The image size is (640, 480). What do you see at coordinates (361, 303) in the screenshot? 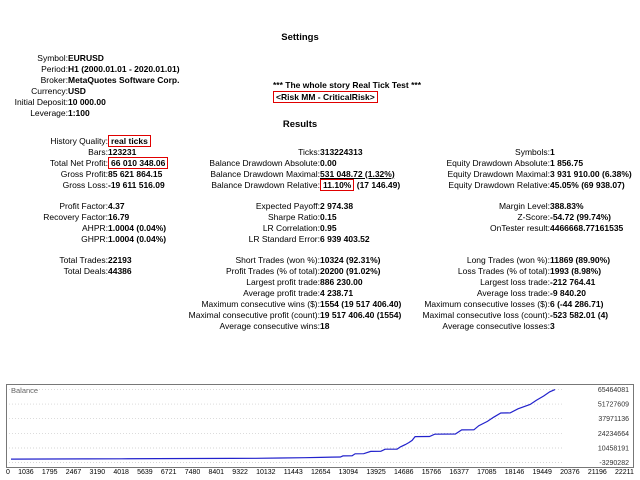
I see `stat-value: 1554 (19 517 406.40)` at bounding box center [361, 303].